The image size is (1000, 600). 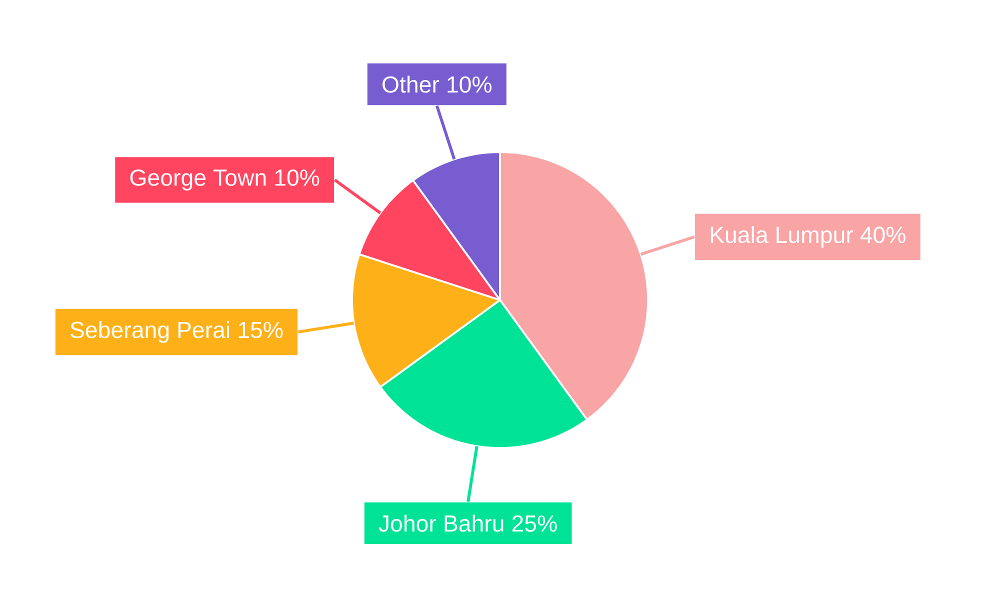 What do you see at coordinates (411, 84) in the screenshot?
I see `slice-label: Other` at bounding box center [411, 84].